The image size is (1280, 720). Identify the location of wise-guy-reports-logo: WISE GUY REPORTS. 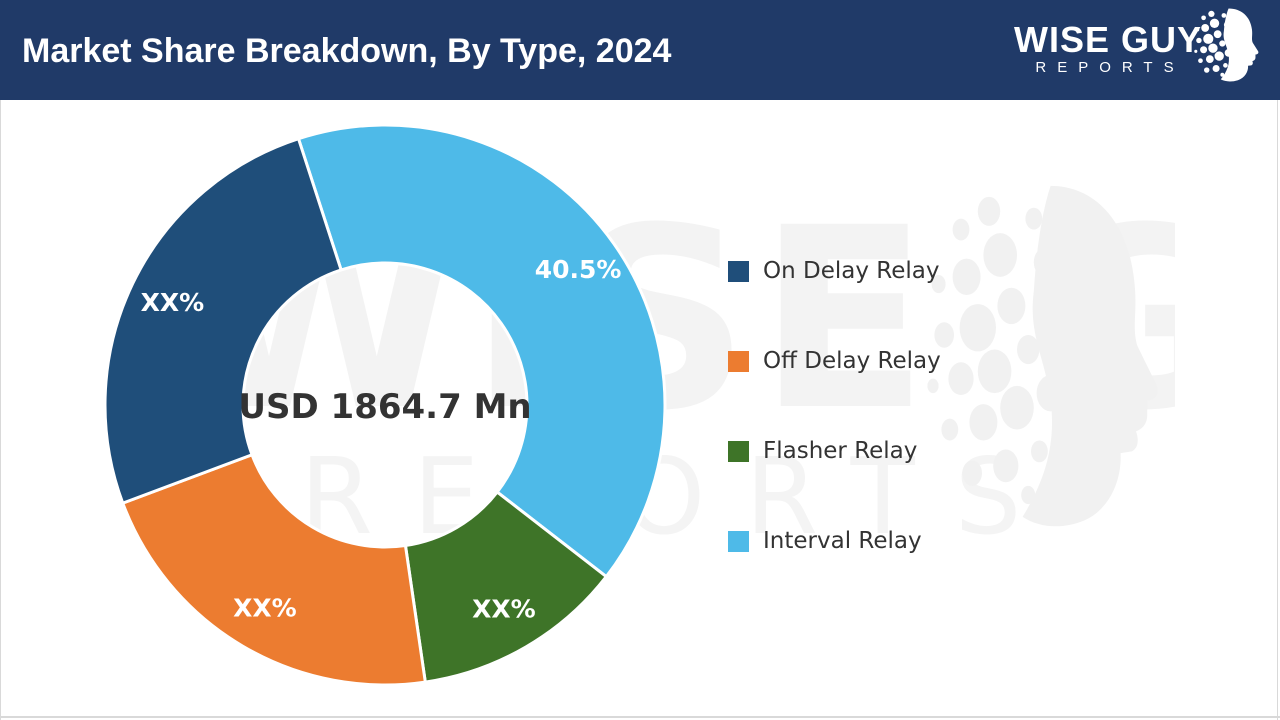
(1140, 49).